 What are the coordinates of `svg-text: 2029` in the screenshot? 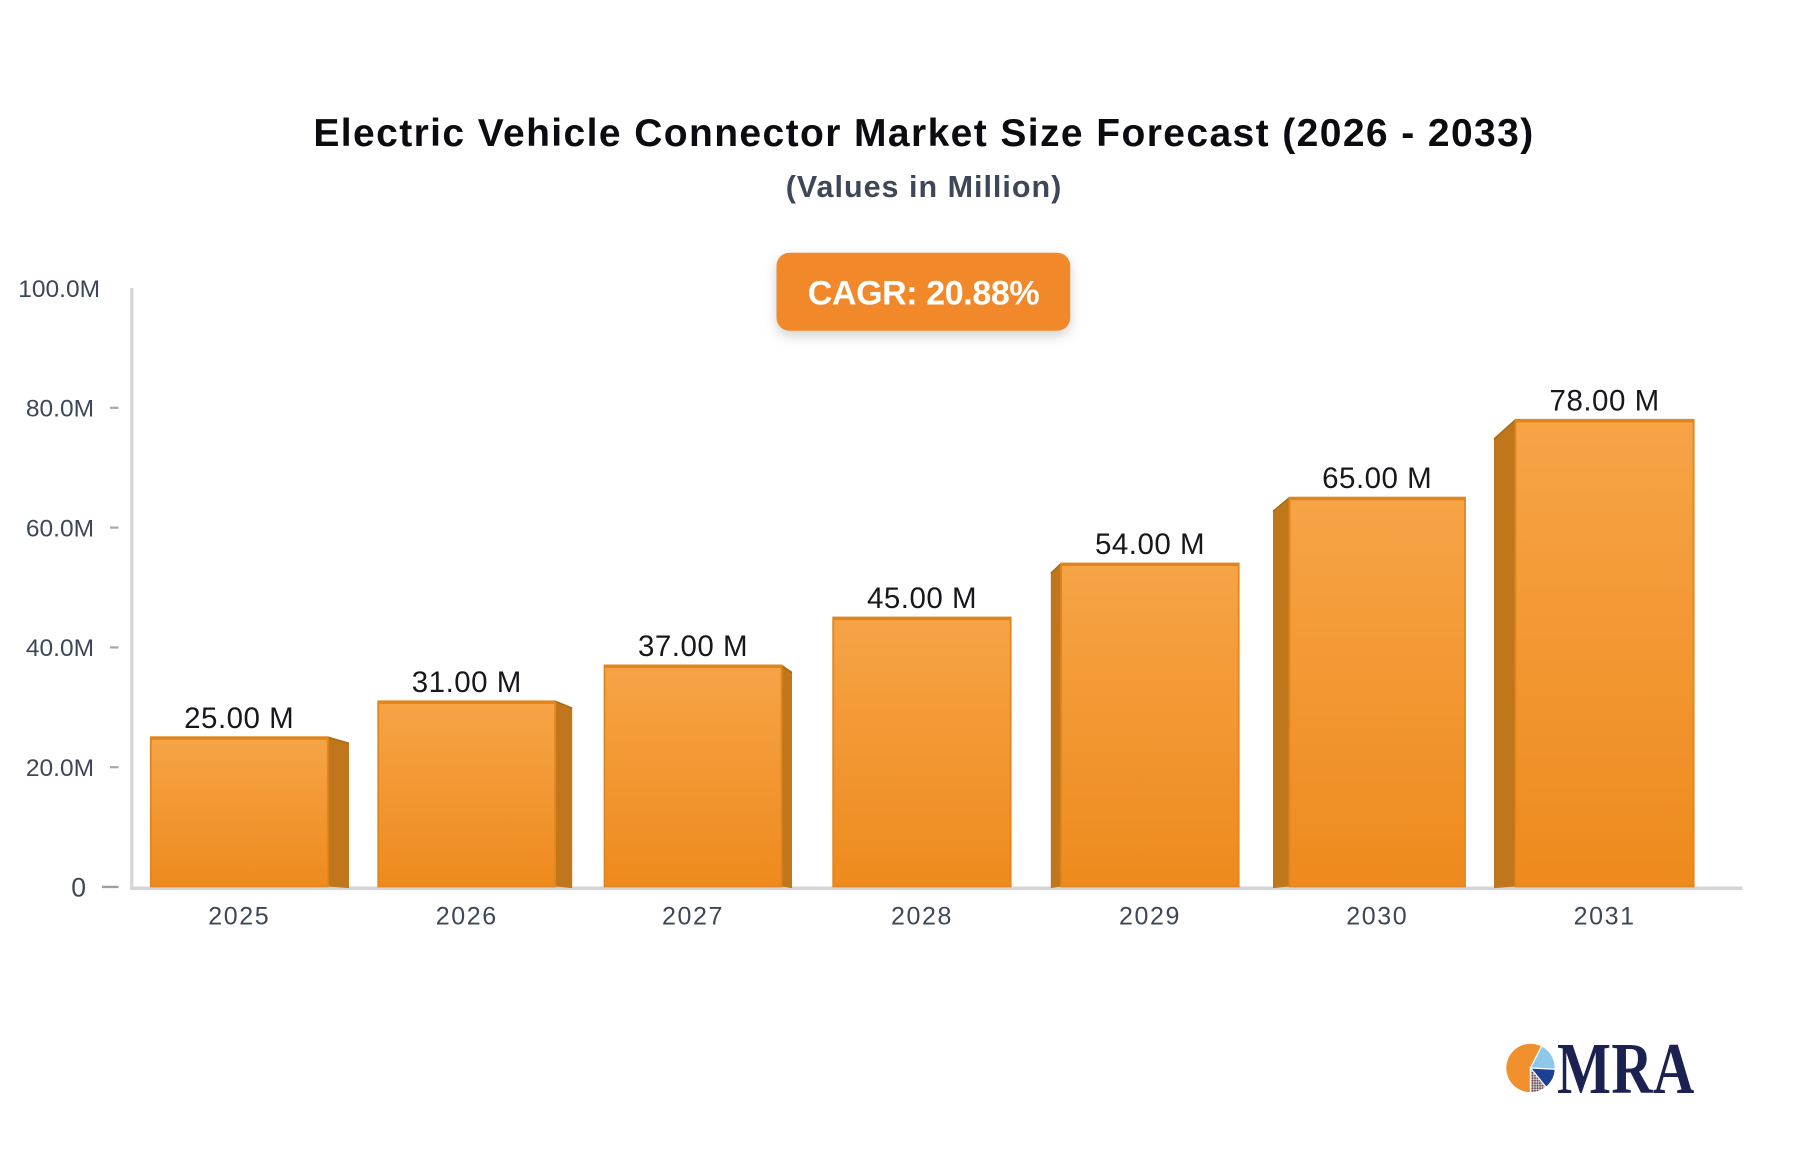 It's located at (1150, 917).